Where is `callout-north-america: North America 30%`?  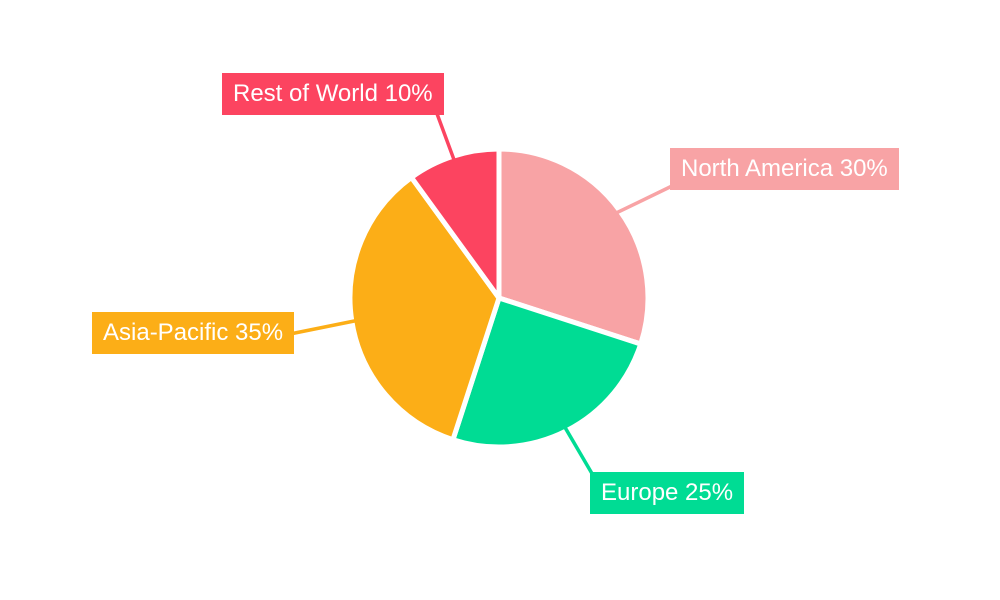 callout-north-america: North America 30% is located at coordinates (784, 169).